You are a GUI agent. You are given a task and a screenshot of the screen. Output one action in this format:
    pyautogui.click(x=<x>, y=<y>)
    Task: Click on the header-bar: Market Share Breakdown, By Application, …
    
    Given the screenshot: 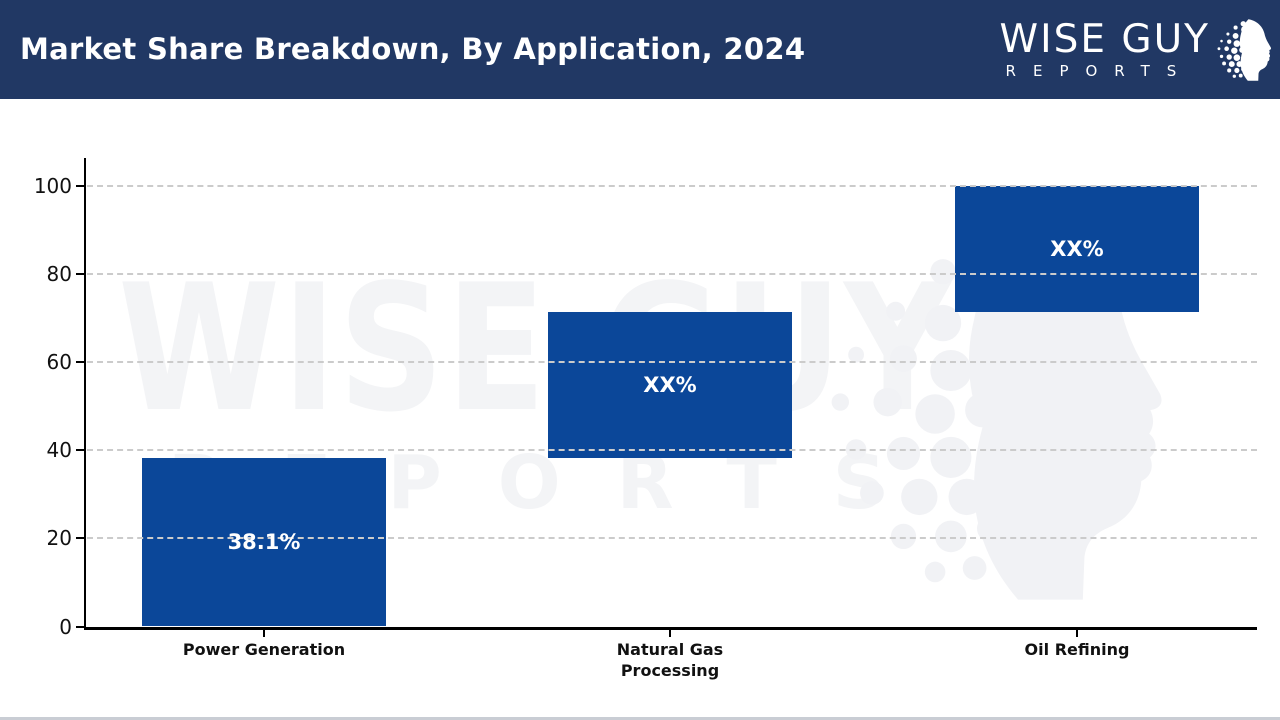 What is the action you would take?
    pyautogui.click(x=640, y=49)
    